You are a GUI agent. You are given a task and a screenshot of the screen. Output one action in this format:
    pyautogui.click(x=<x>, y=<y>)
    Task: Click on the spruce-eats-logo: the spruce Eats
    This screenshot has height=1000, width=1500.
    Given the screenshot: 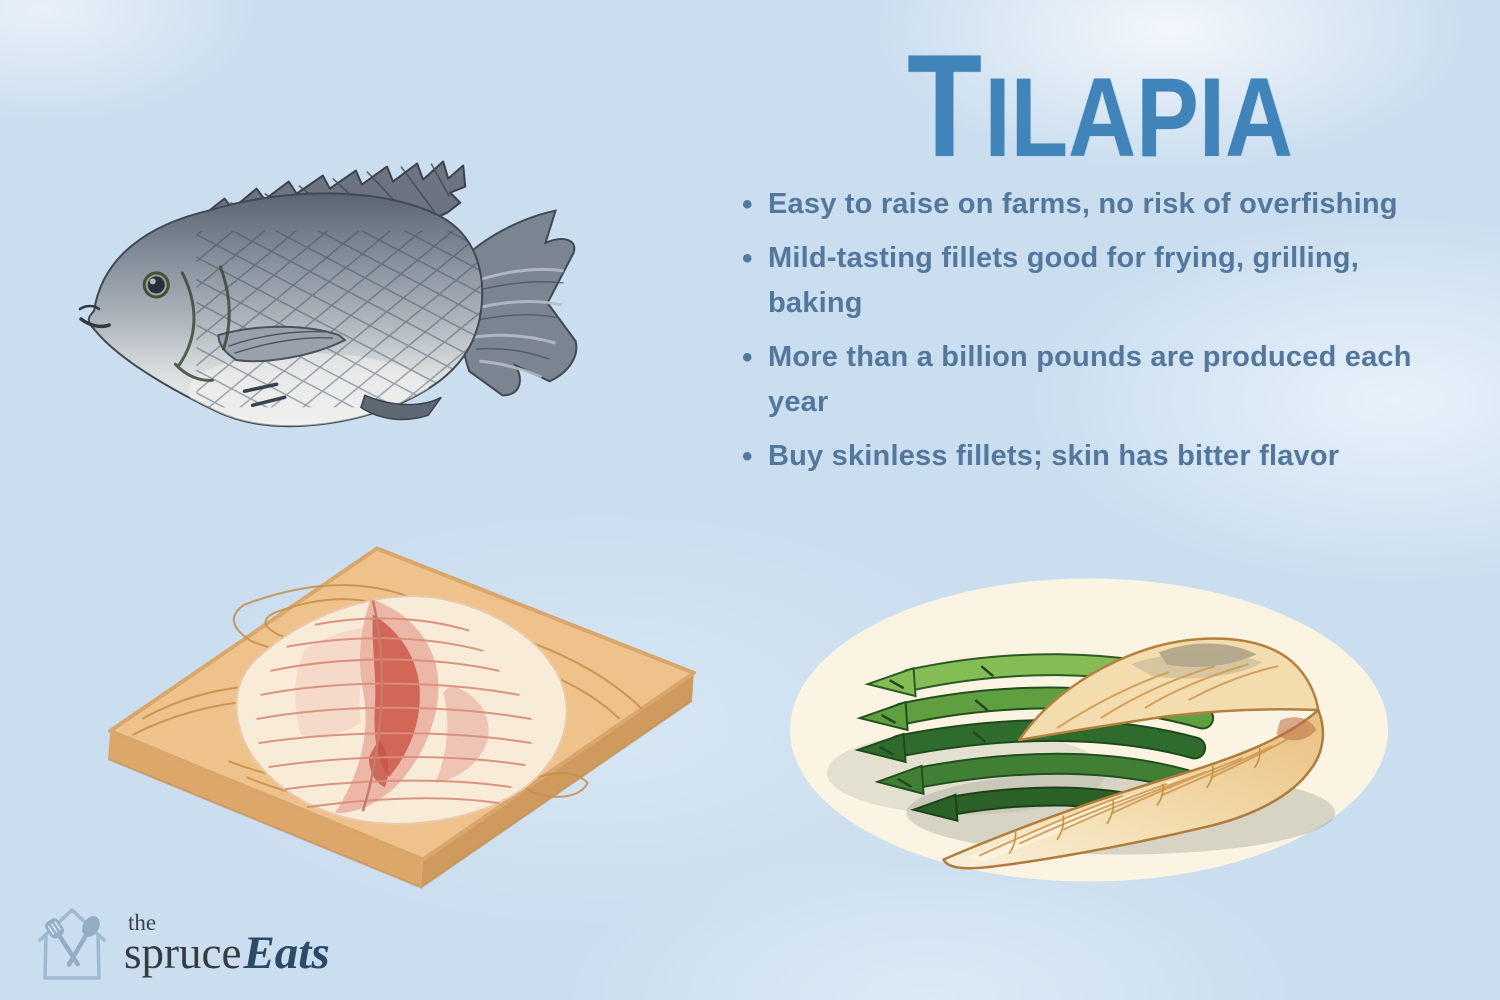 What is the action you would take?
    pyautogui.click(x=182, y=944)
    